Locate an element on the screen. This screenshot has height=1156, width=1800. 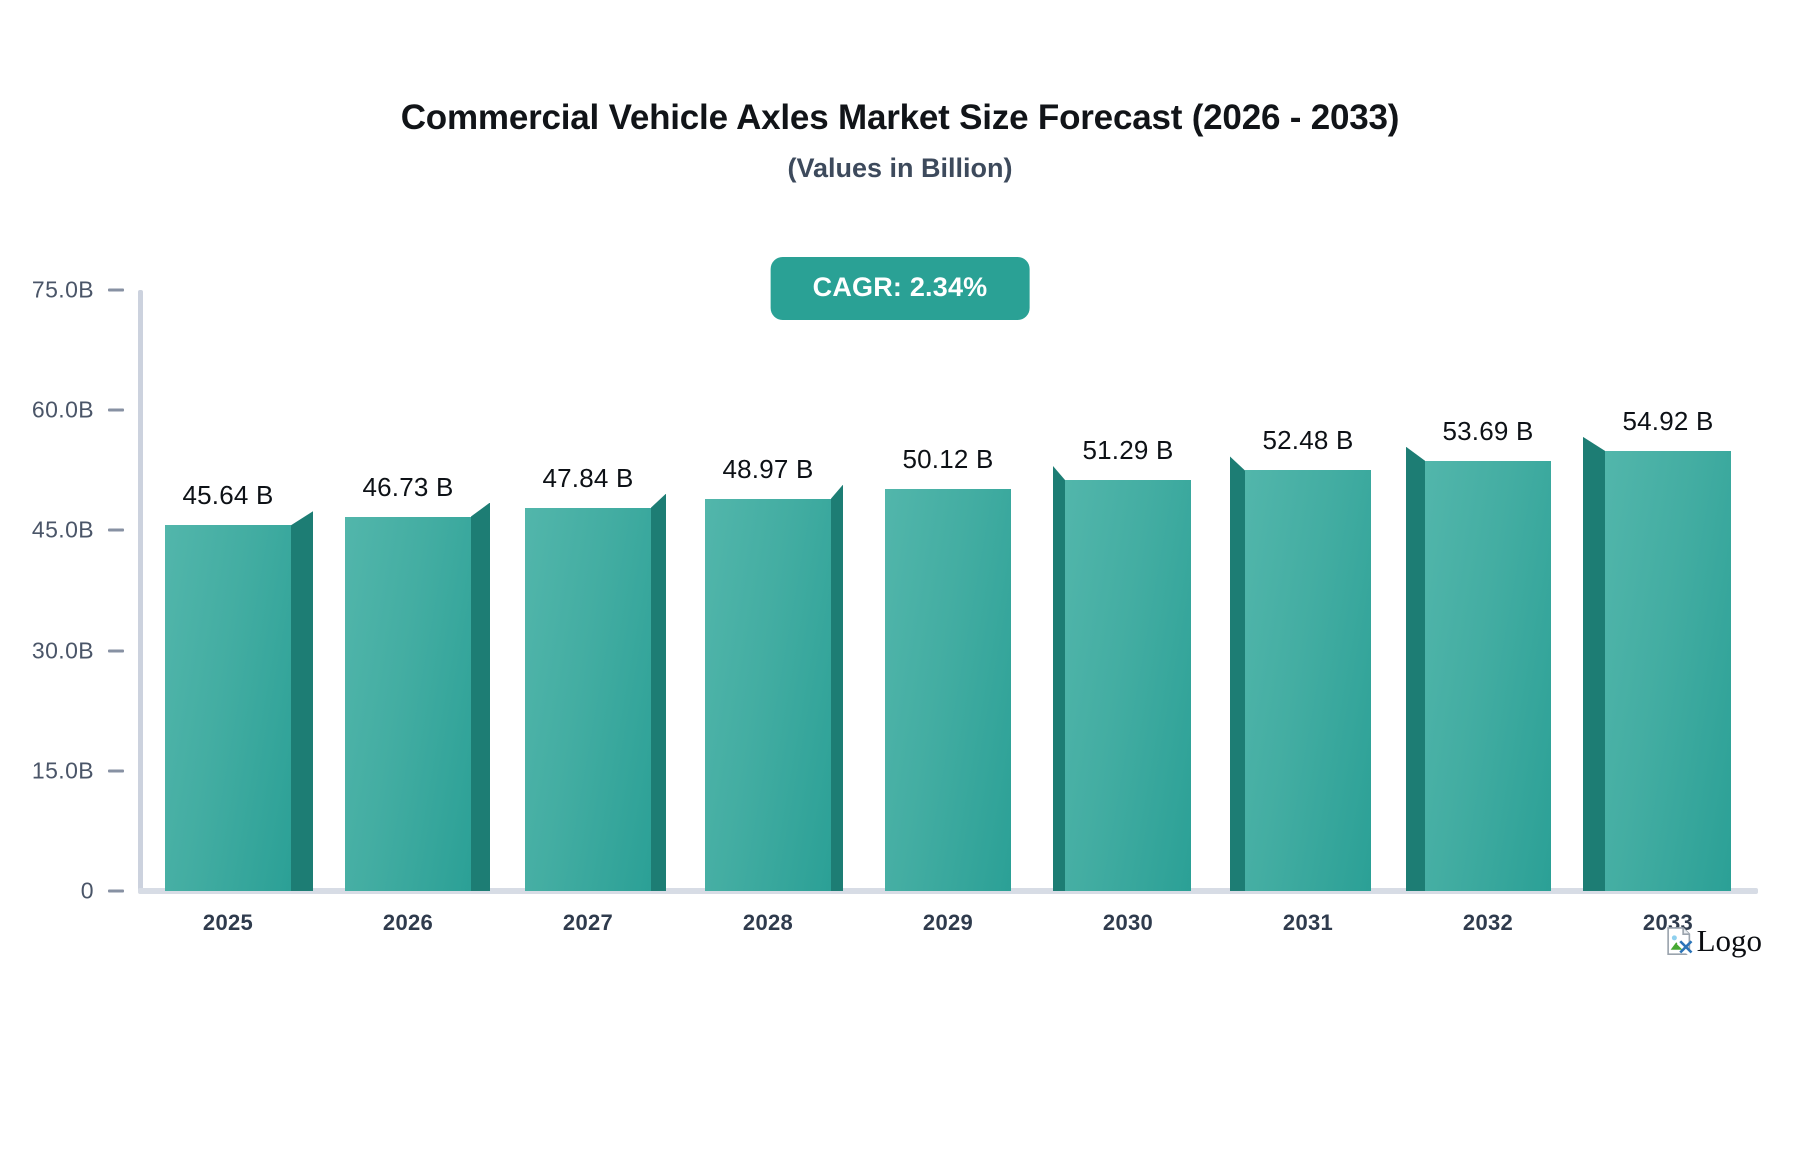
y-axis-tick: 75.0B is located at coordinates (85, 290).